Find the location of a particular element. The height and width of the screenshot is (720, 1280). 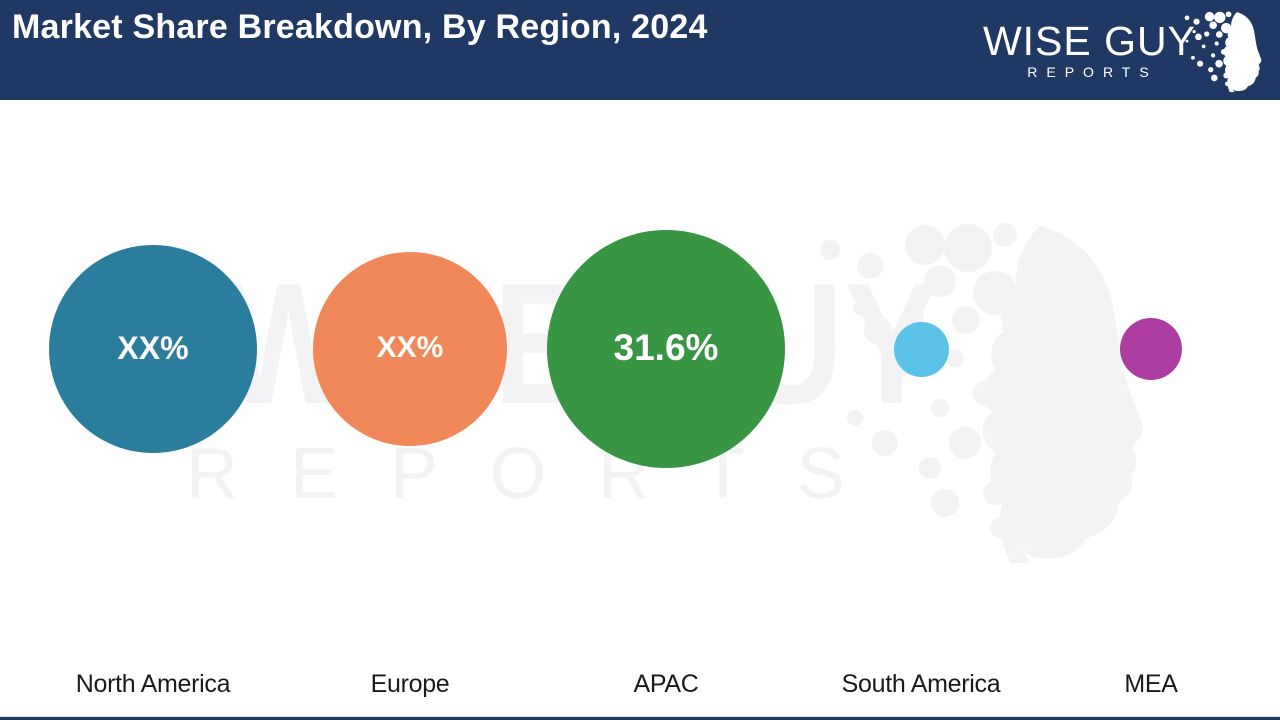

brand-name: WISE GUY is located at coordinates (1089, 41).